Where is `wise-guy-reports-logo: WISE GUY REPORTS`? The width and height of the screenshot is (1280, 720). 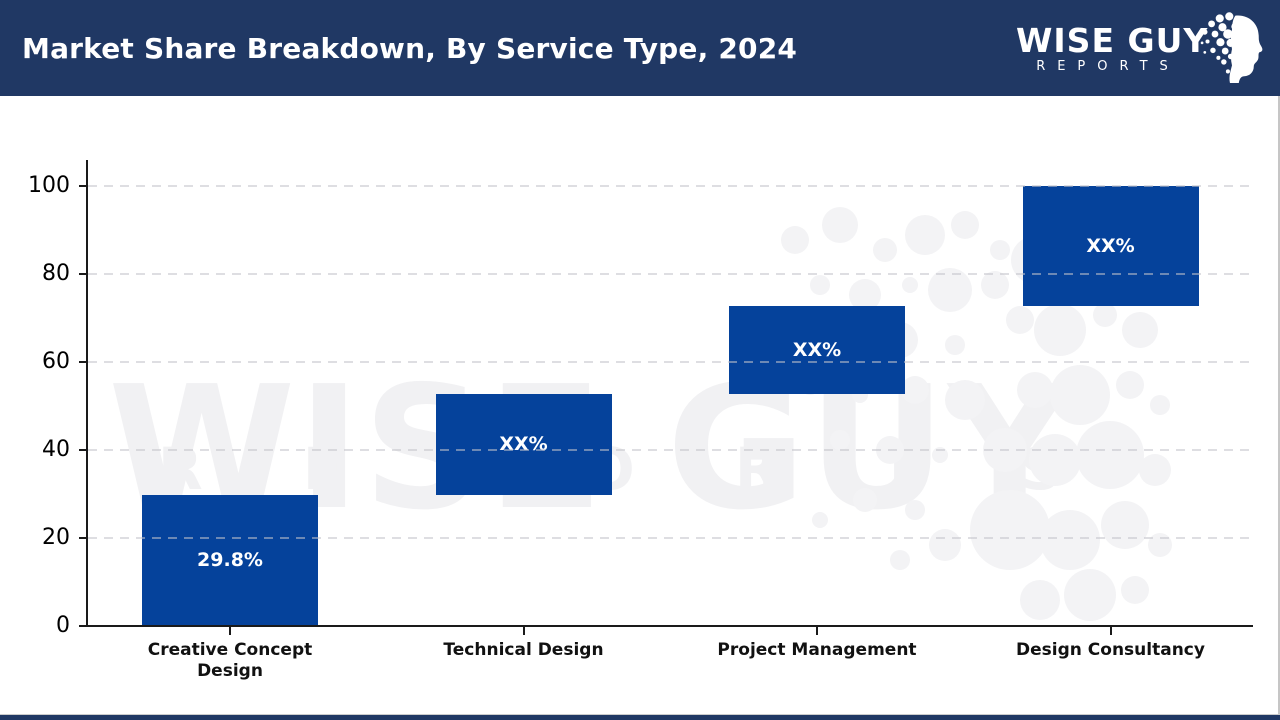
wise-guy-reports-logo: WISE GUY REPORTS is located at coordinates (1141, 49).